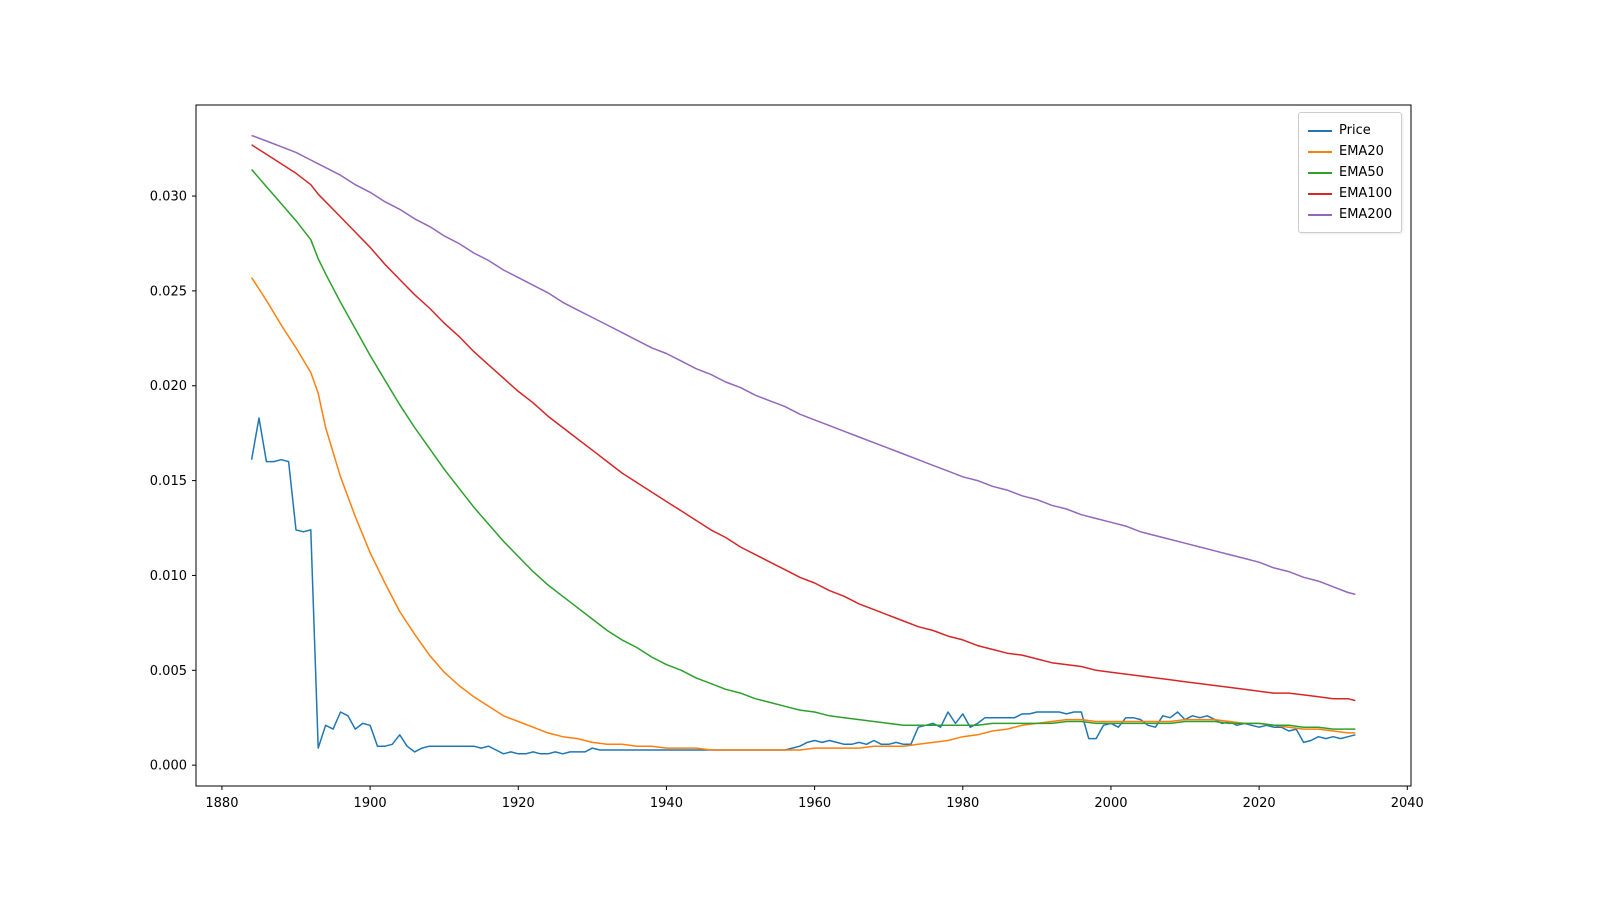 The image size is (1600, 900). Describe the element at coordinates (666, 803) in the screenshot. I see `x-tick-label: 1940` at that location.